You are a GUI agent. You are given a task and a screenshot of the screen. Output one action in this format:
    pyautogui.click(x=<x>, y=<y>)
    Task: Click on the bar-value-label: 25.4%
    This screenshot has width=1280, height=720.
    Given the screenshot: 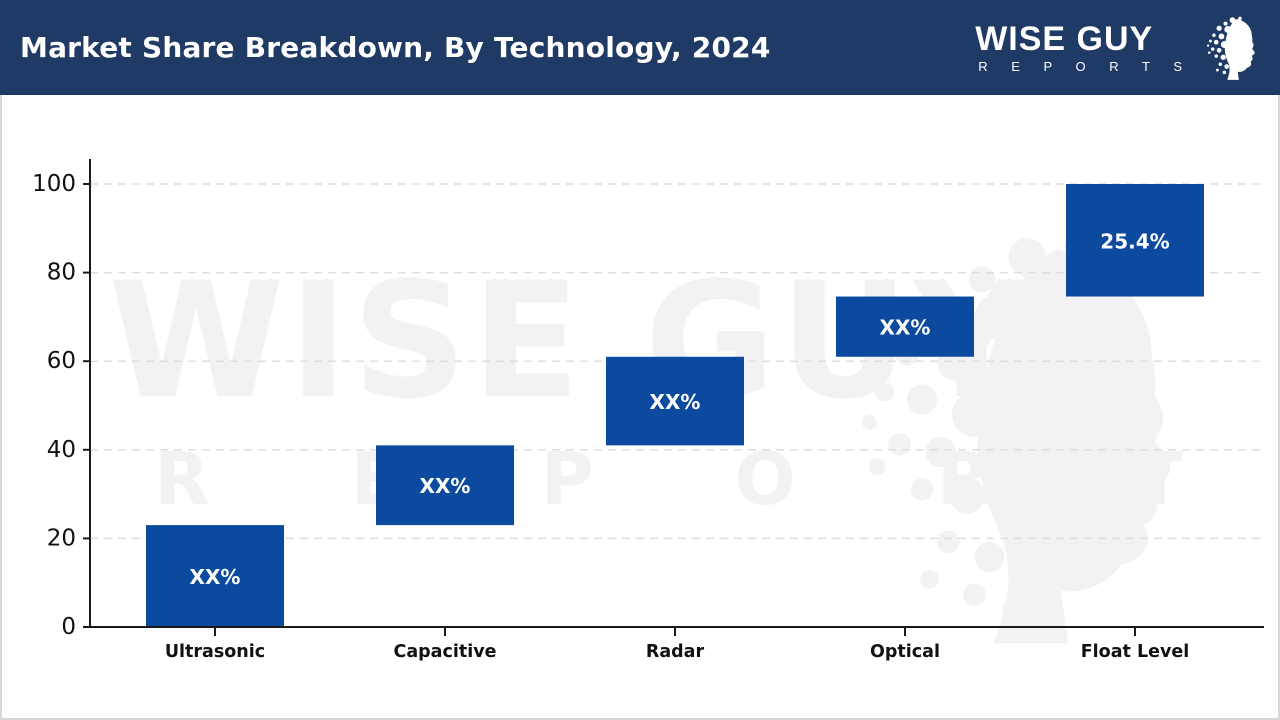 What is the action you would take?
    pyautogui.click(x=1134, y=241)
    